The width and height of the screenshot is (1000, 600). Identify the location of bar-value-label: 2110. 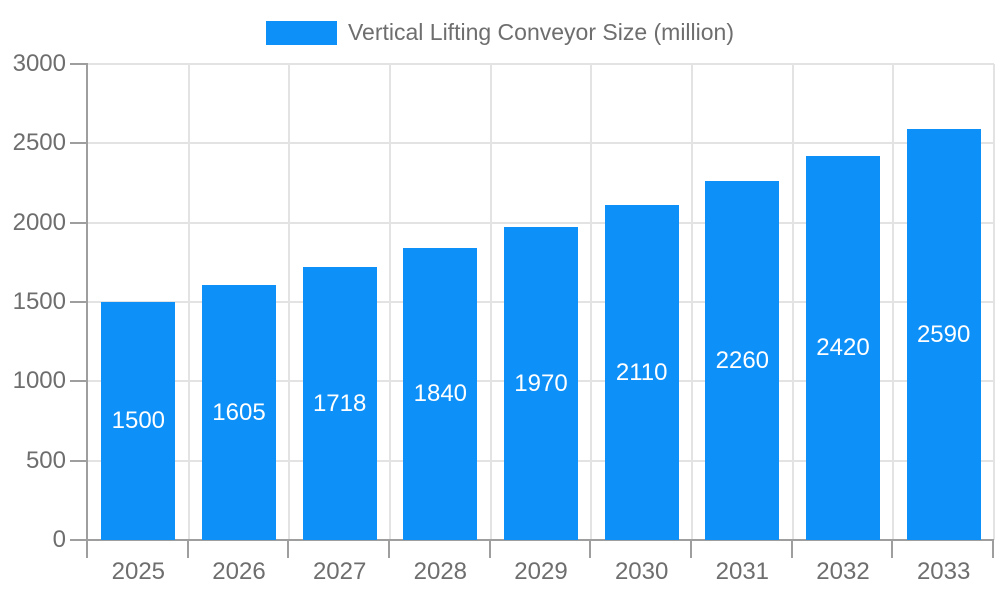
(641, 372).